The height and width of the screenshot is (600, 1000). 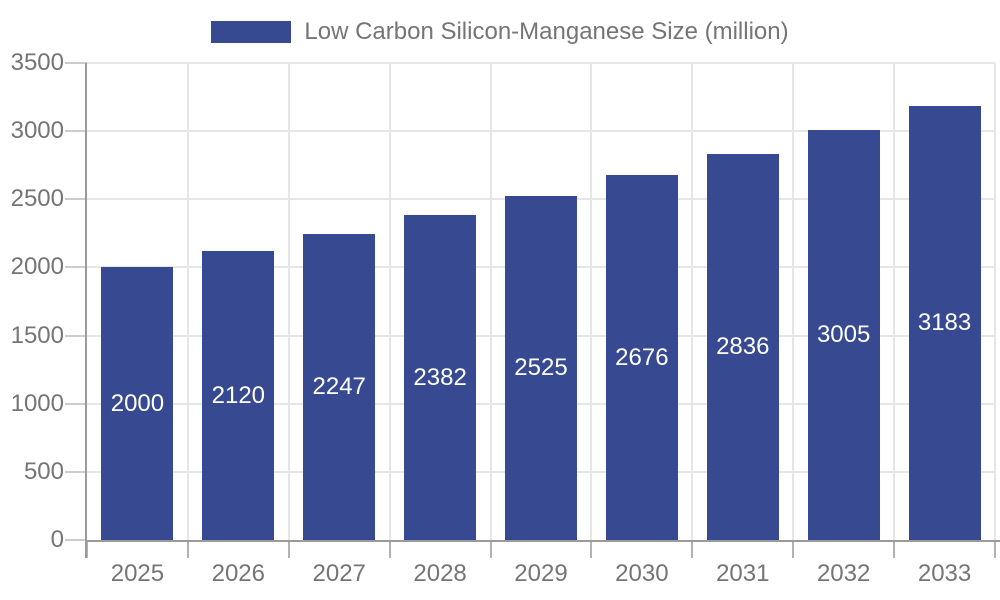 I want to click on y-axis-label: 2000, so click(x=37, y=267).